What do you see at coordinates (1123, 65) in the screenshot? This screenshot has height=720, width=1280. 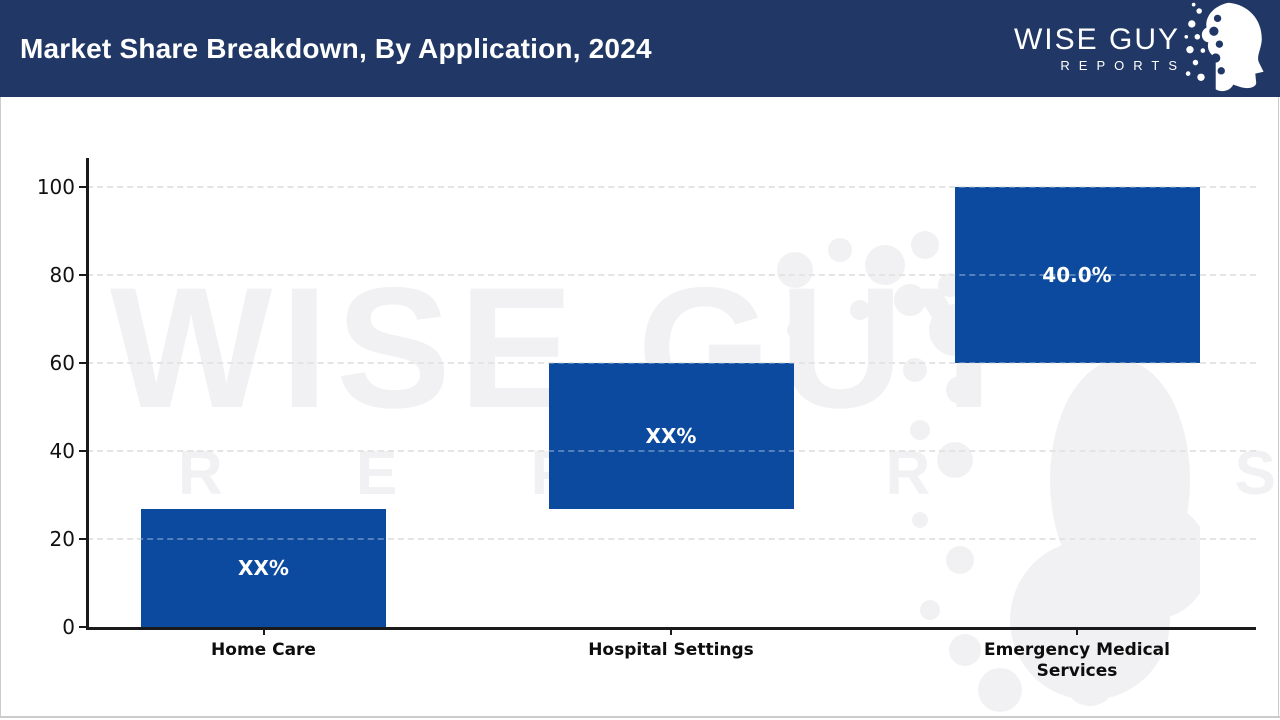 I see `logo-subtitle: REPORTS` at bounding box center [1123, 65].